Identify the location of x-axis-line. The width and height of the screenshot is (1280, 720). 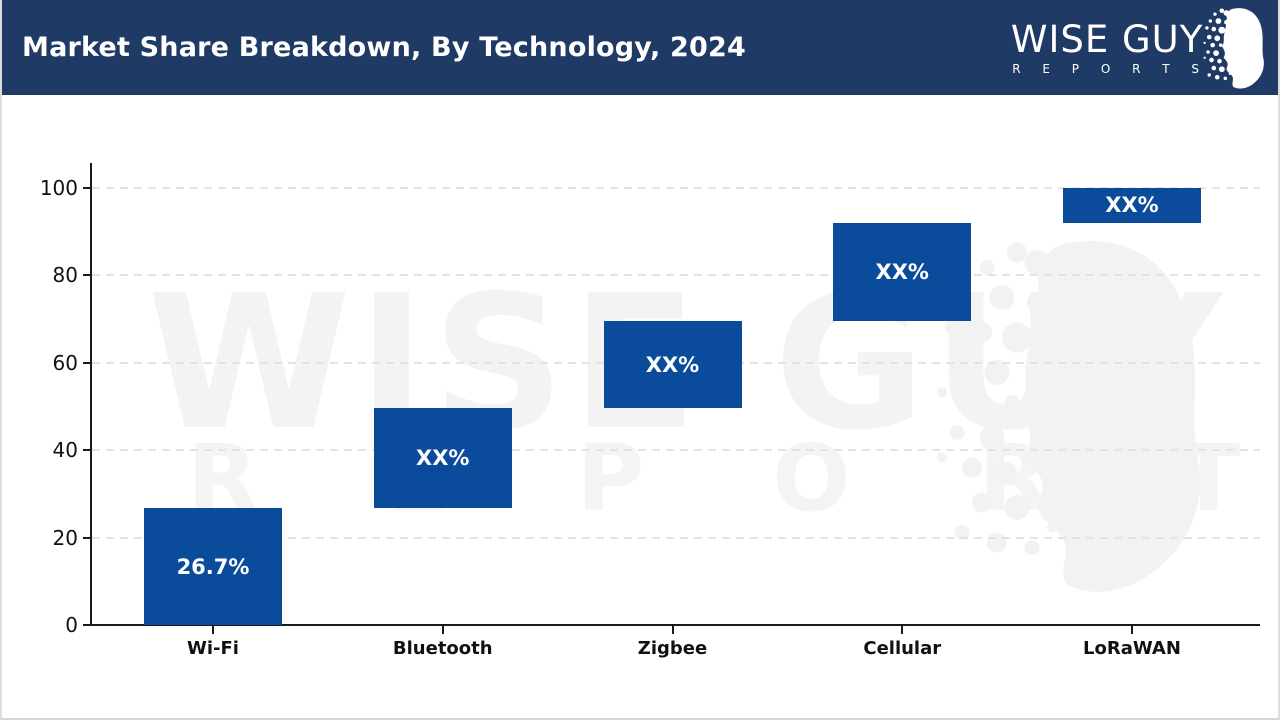
(675, 625).